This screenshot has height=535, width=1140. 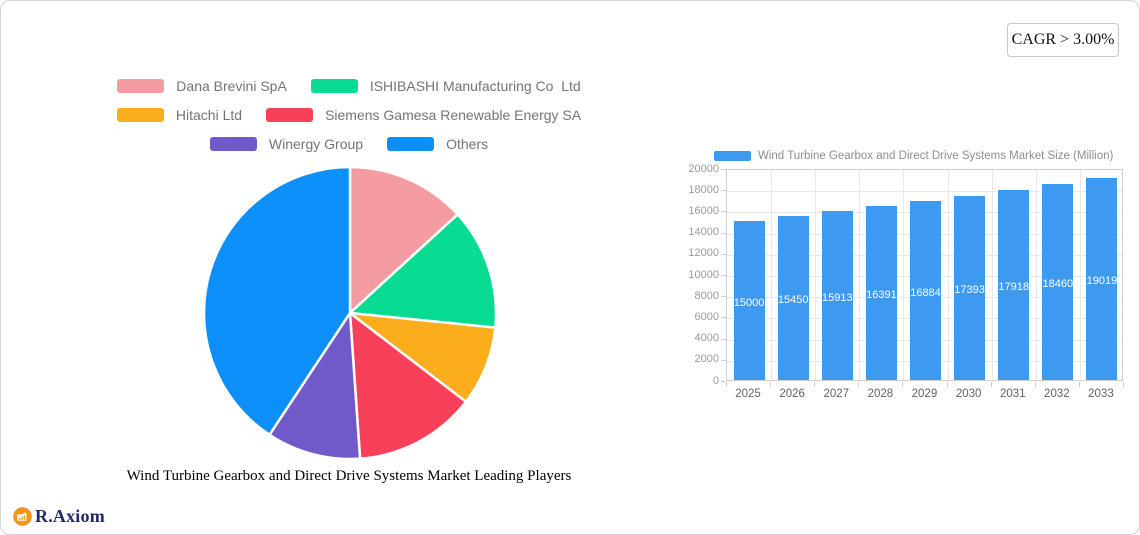 What do you see at coordinates (880, 394) in the screenshot?
I see `x-axis-tick-label: 2028` at bounding box center [880, 394].